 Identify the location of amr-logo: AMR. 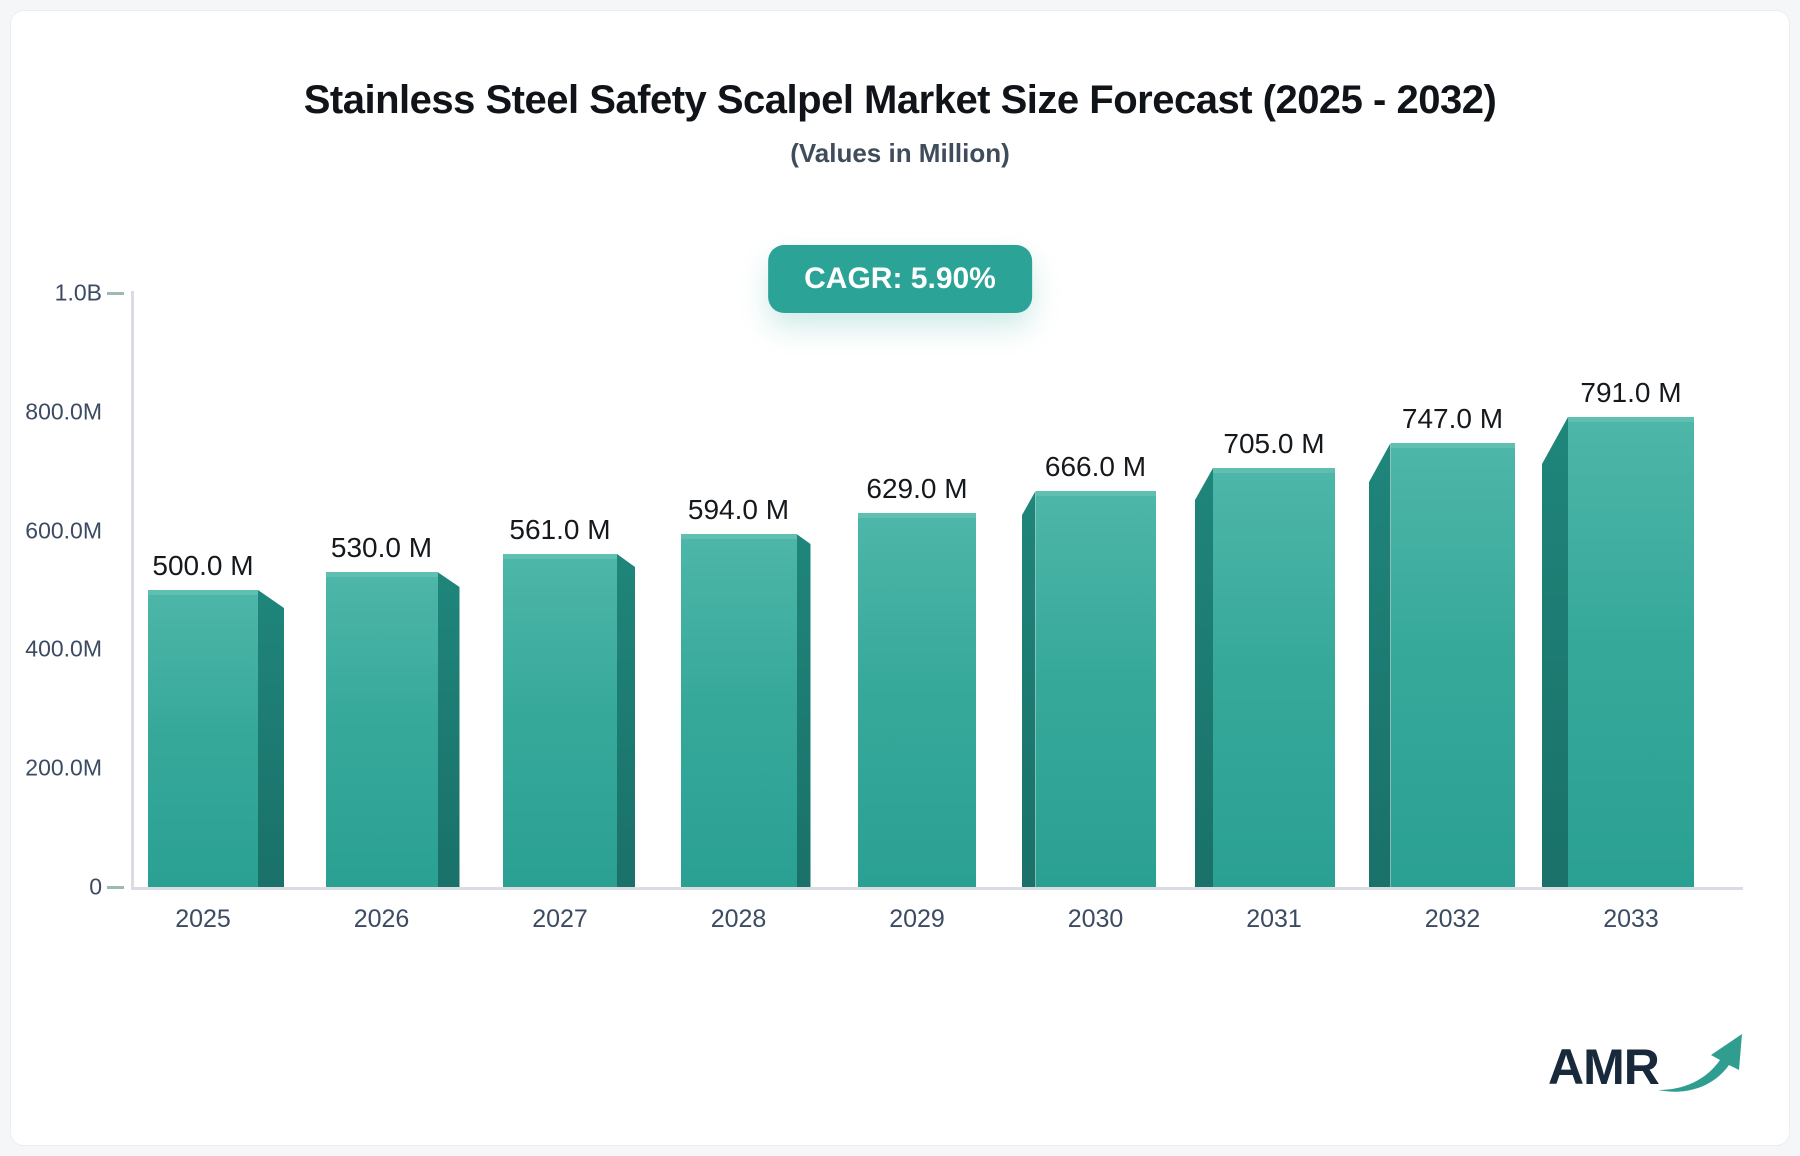
(1648, 1064).